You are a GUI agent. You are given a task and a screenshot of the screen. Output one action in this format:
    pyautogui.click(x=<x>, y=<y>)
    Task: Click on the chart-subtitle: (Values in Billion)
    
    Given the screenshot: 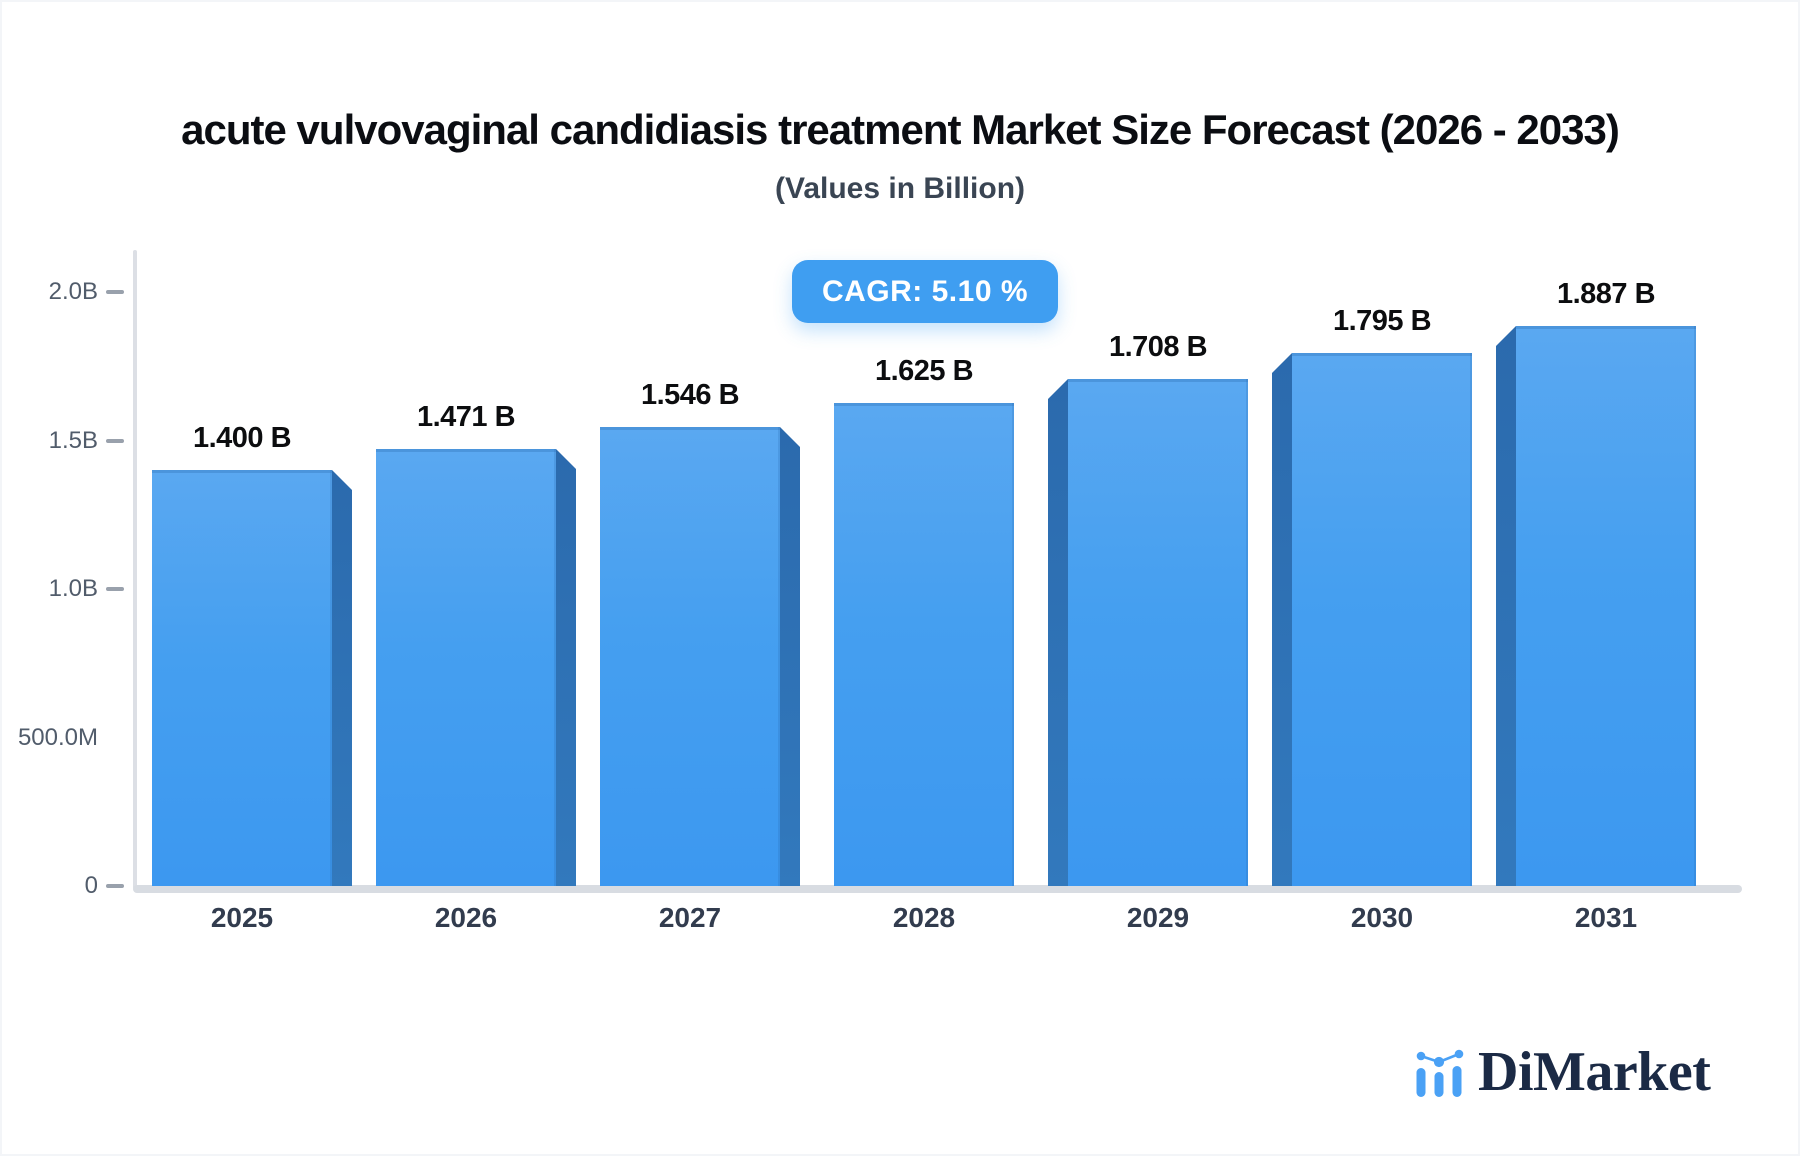 What is the action you would take?
    pyautogui.click(x=900, y=188)
    